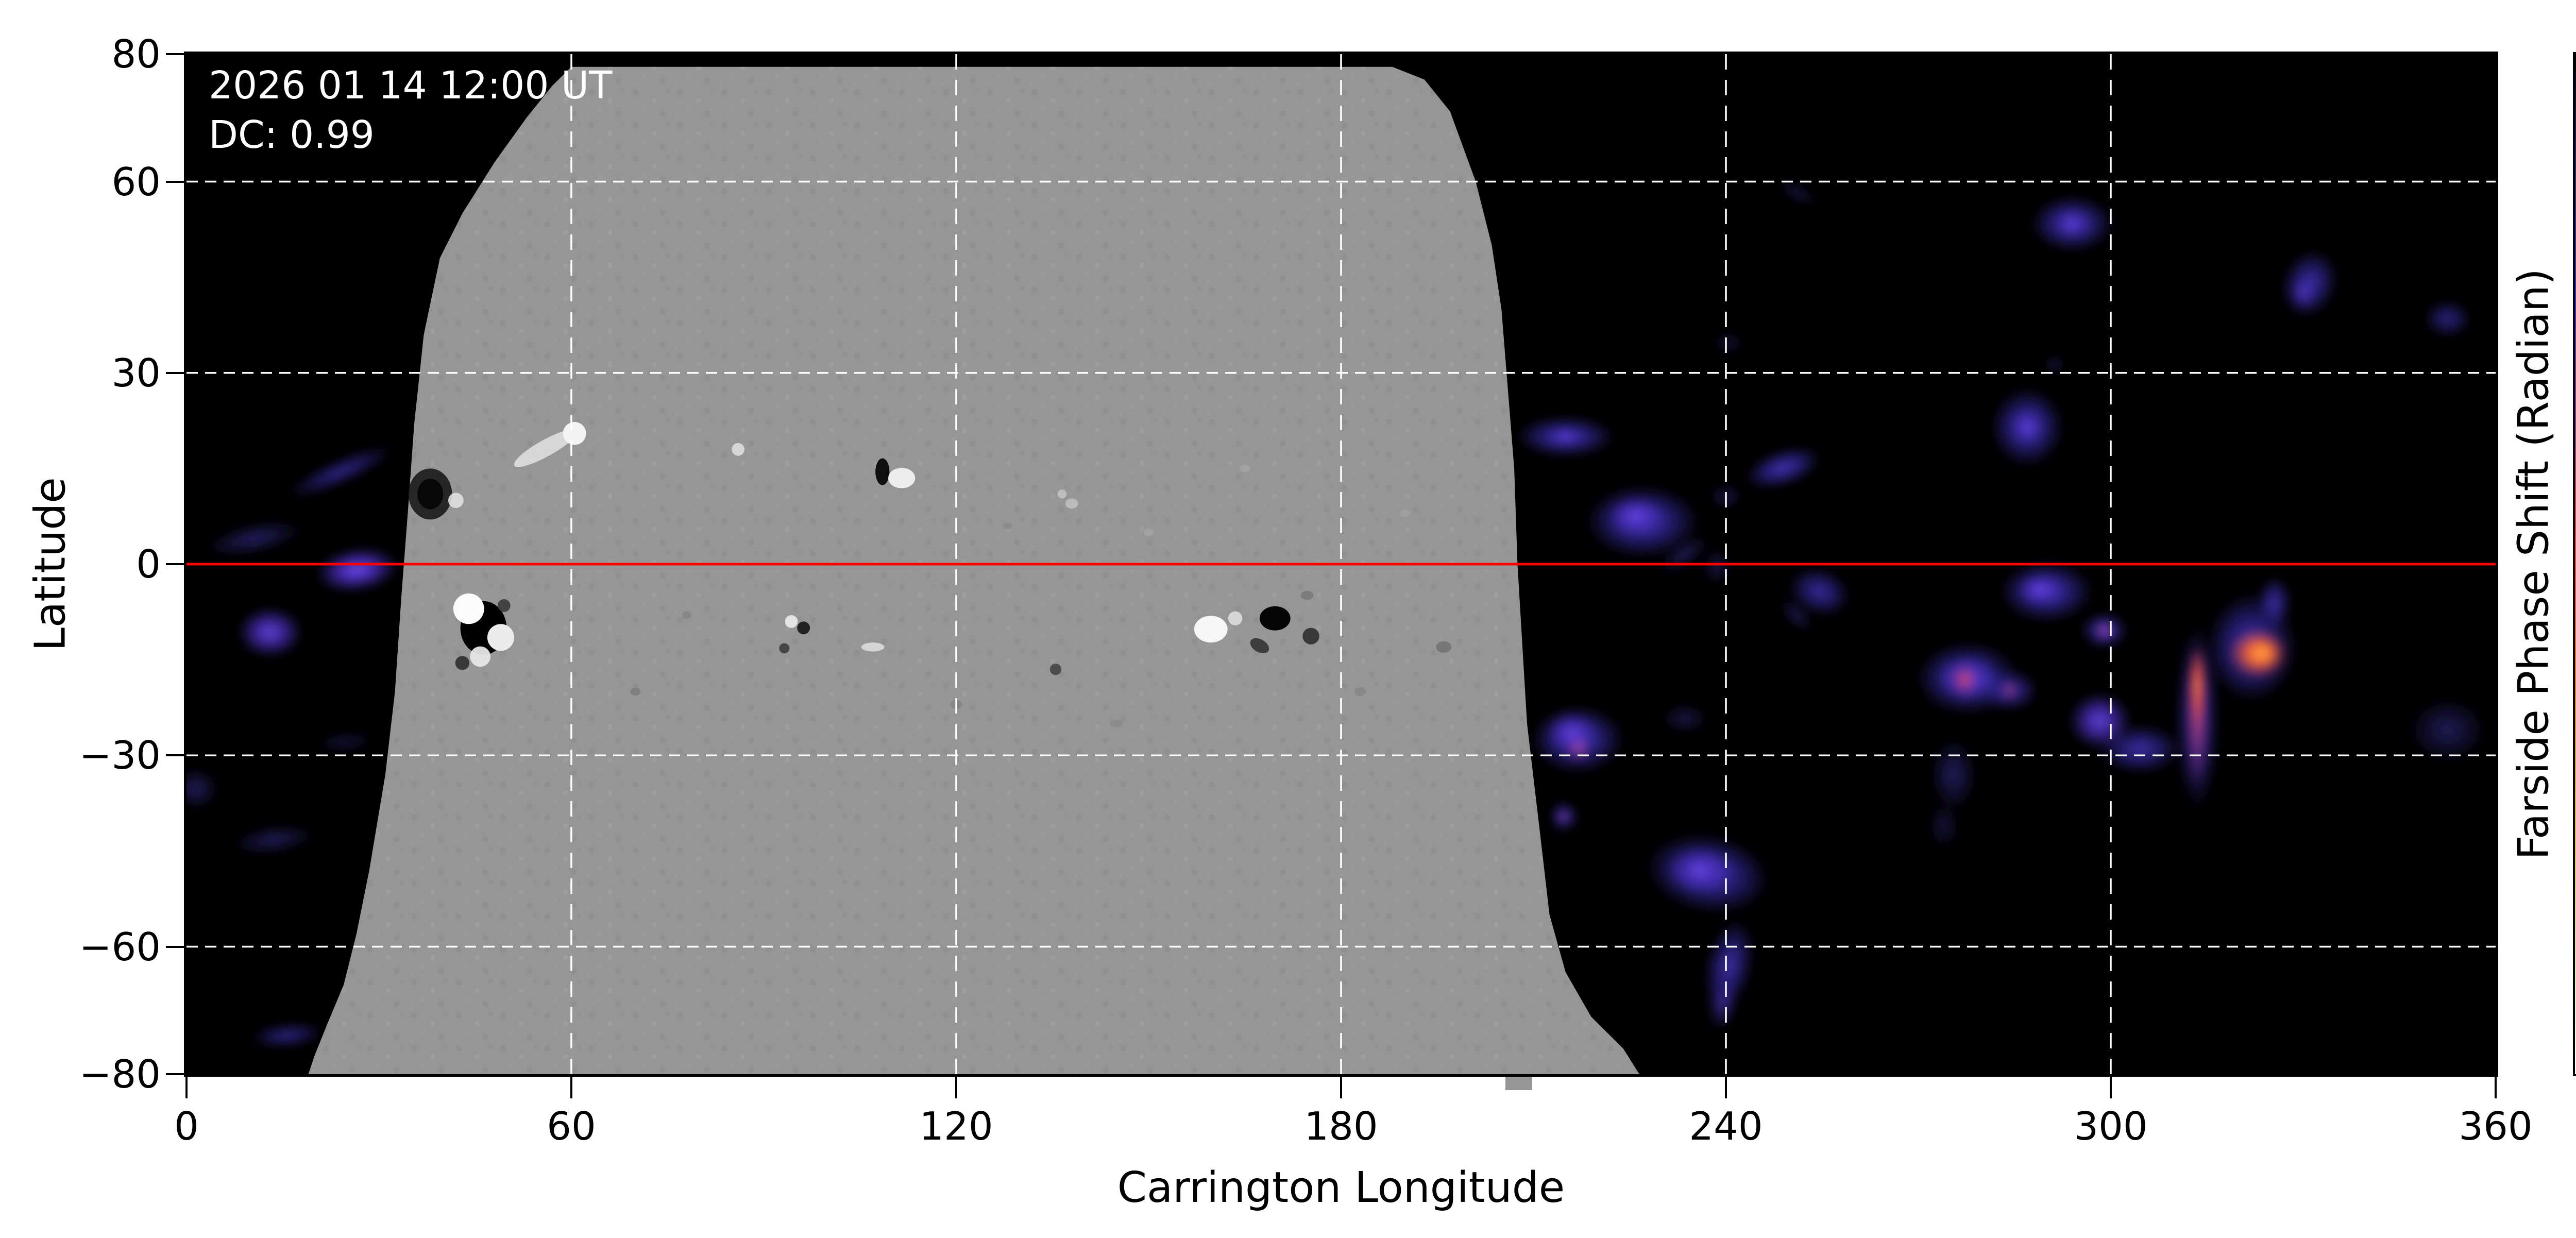  I want to click on x-tick-label: 0, so click(186, 1126).